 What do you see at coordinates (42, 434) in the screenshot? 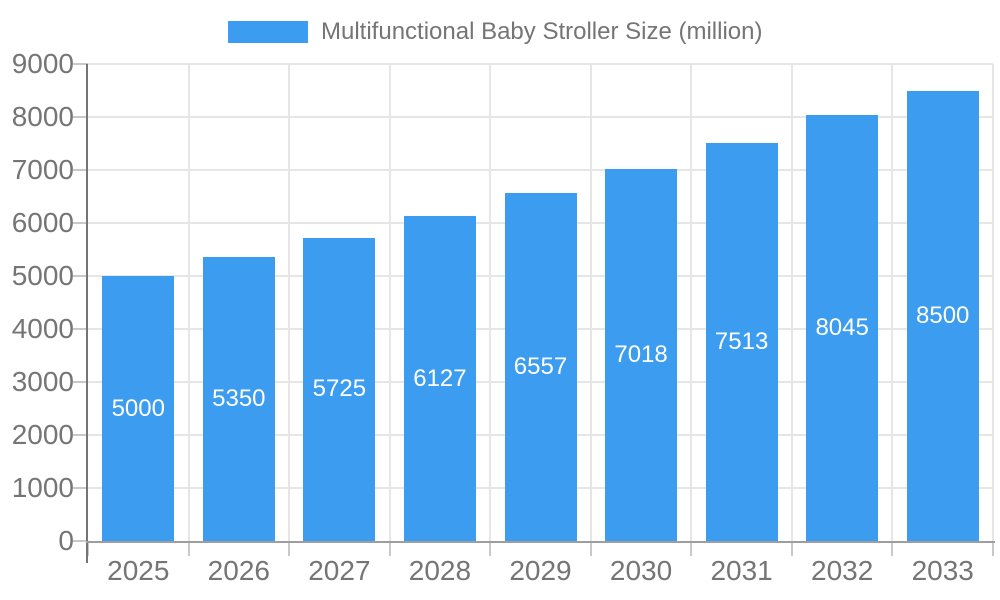
I see `y-axis-tick-label: 2000` at bounding box center [42, 434].